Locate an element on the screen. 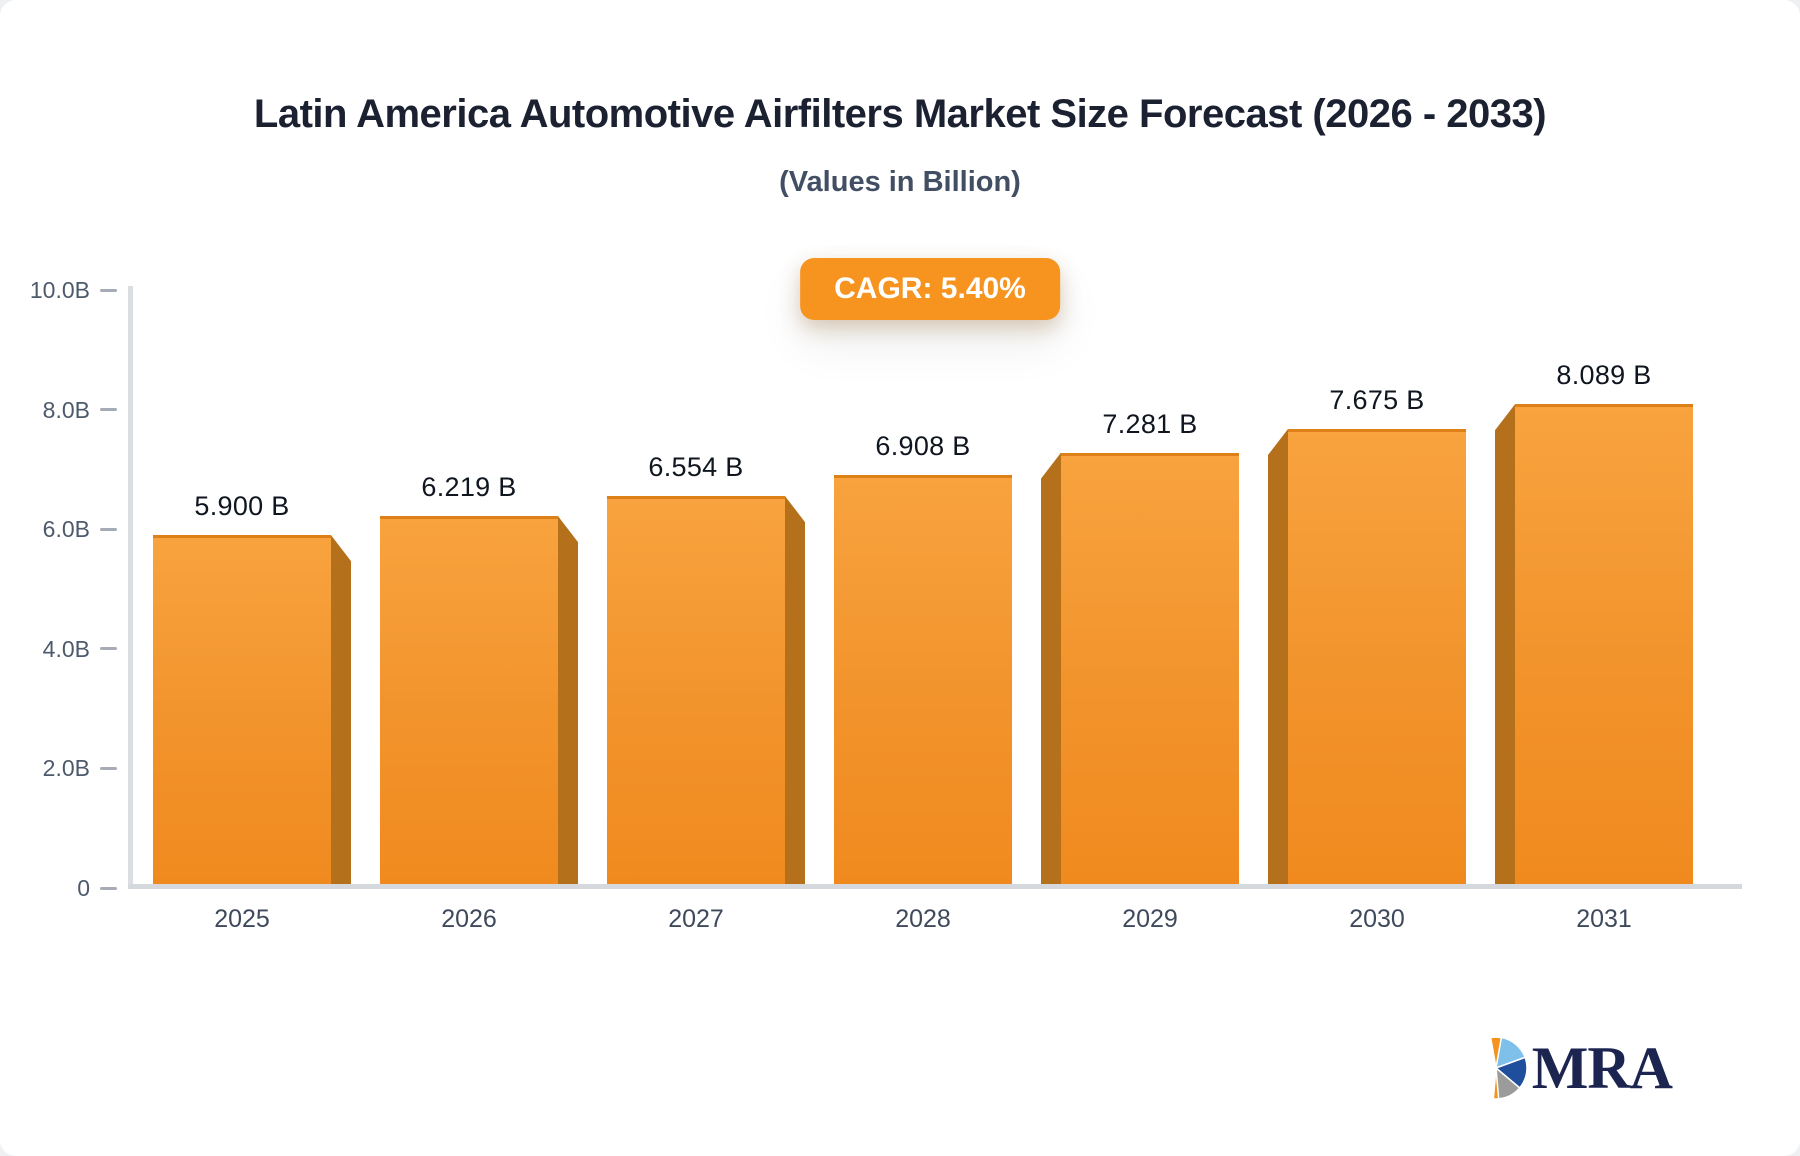 This screenshot has height=1156, width=1800. y-axis-label: 2.0B is located at coordinates (66, 768).